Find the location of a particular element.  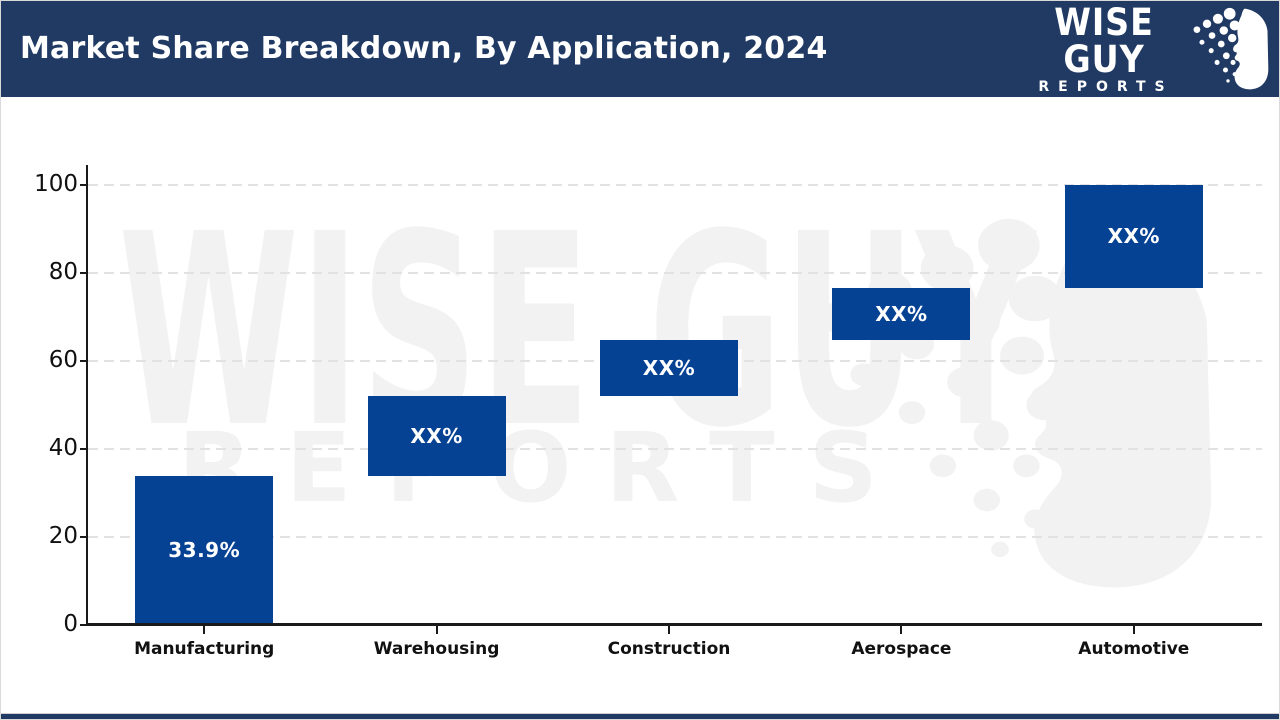

category-label: Construction is located at coordinates (669, 649).